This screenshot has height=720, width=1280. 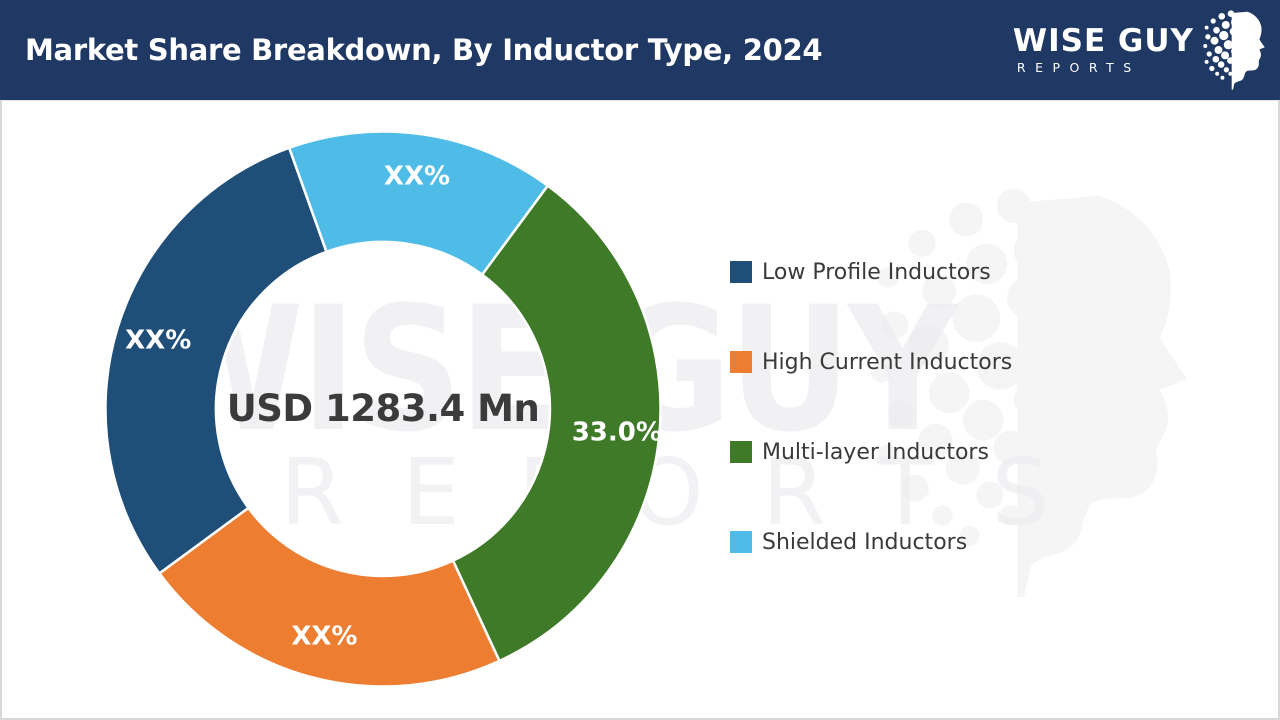 I want to click on legend-label: High Current Inductors, so click(x=887, y=362).